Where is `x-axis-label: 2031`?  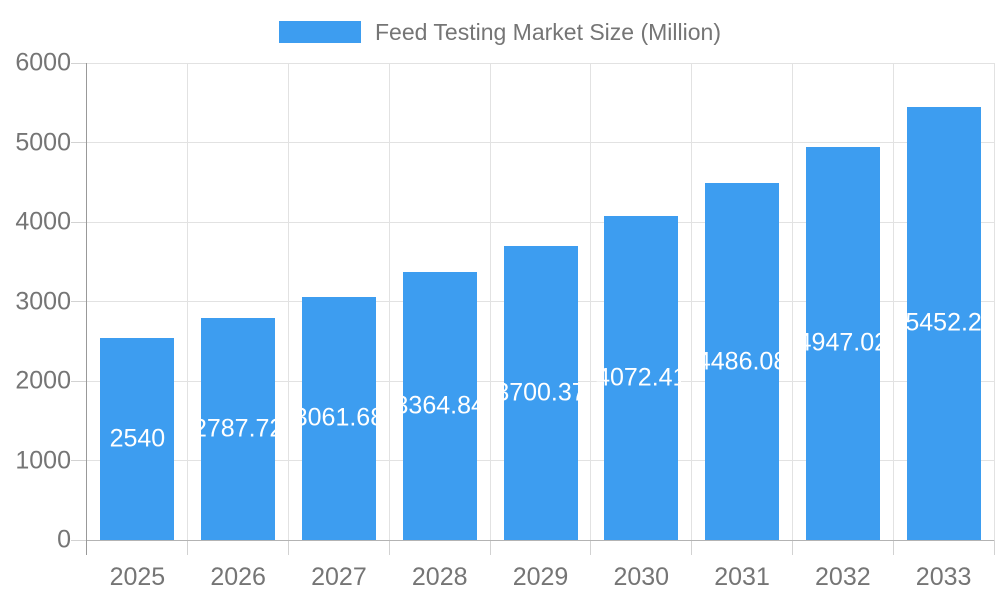
x-axis-label: 2031 is located at coordinates (742, 577).